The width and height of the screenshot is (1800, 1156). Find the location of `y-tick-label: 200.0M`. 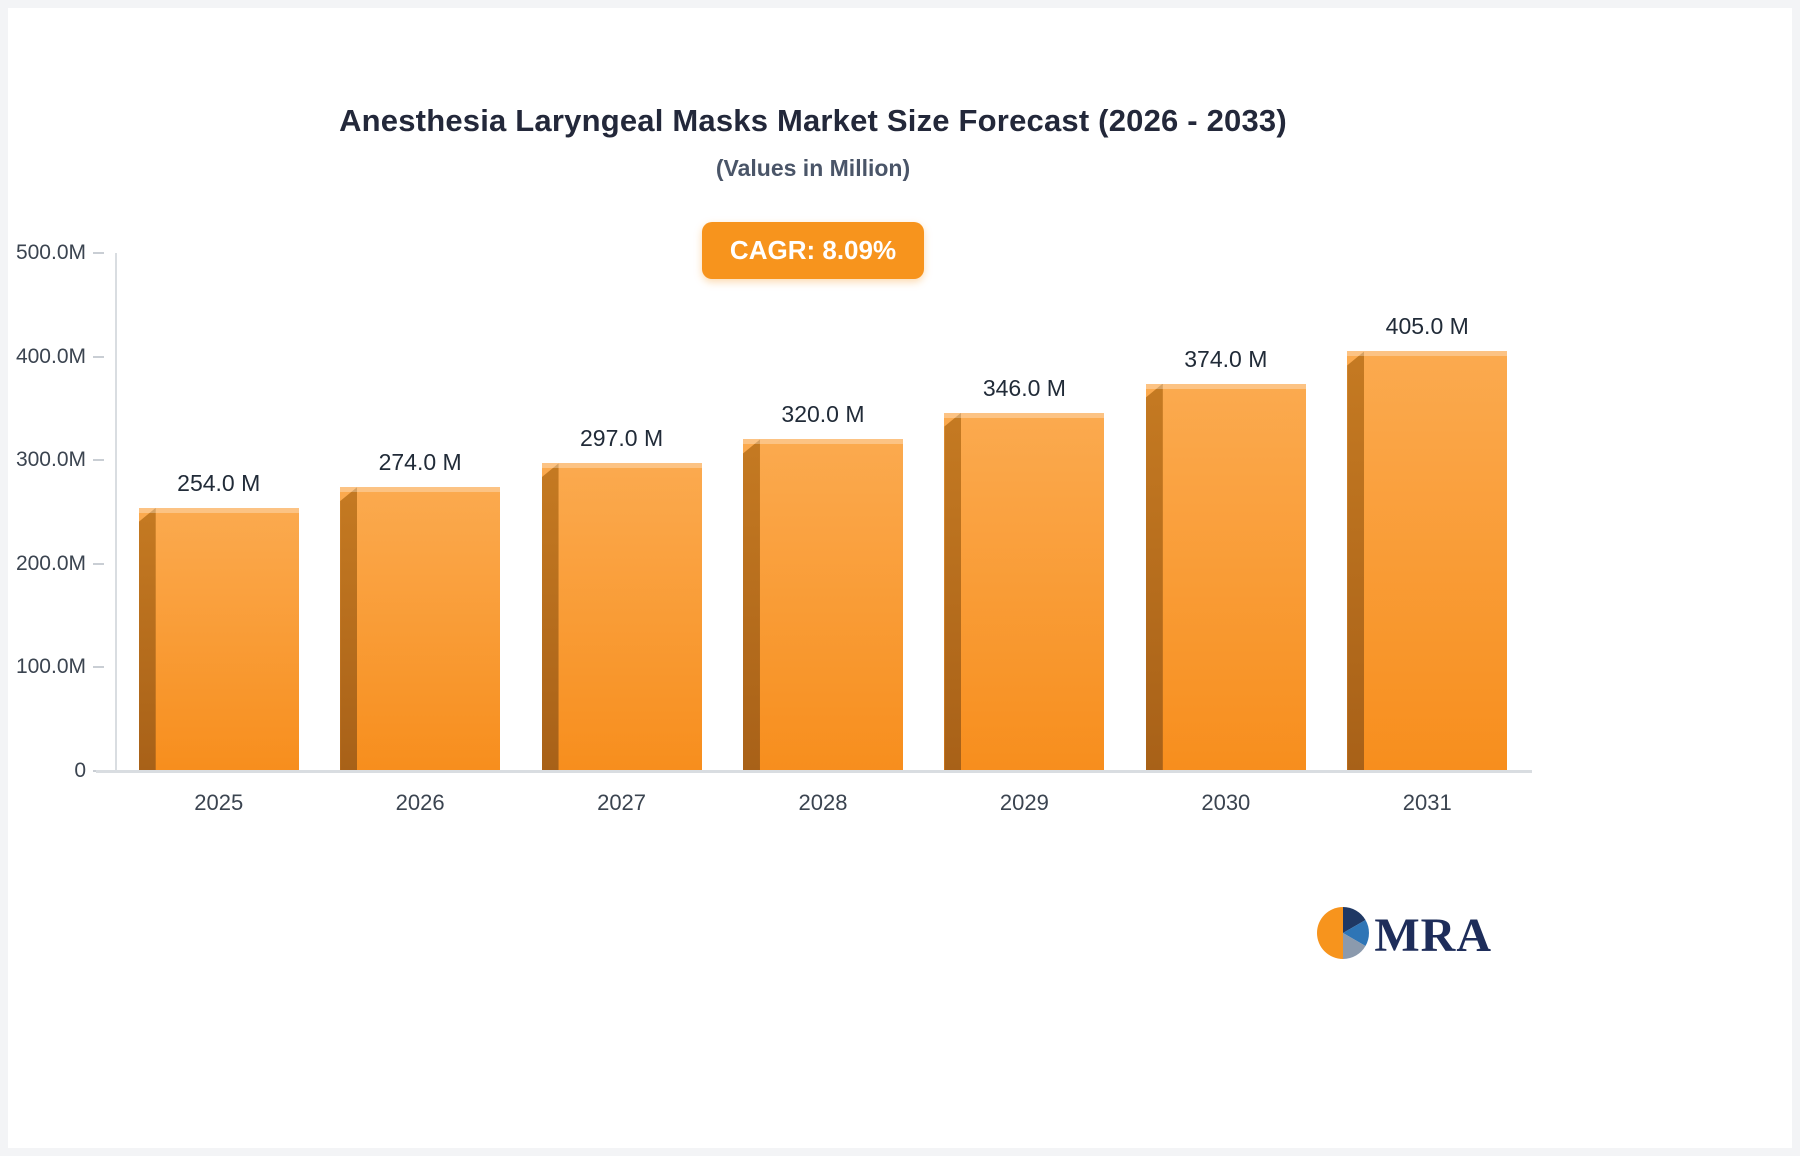

y-tick-label: 200.0M is located at coordinates (50, 563).